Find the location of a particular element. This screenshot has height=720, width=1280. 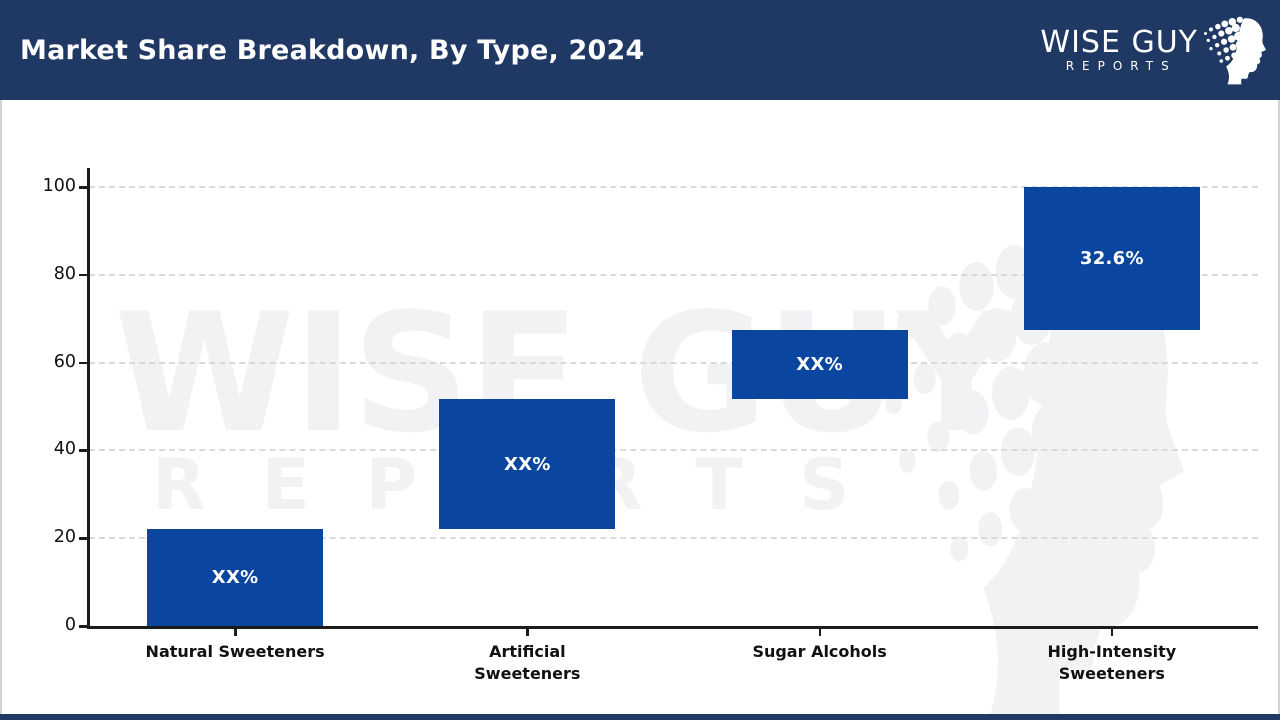

logo-wordmark-sub: REPORTS is located at coordinates (1121, 66).